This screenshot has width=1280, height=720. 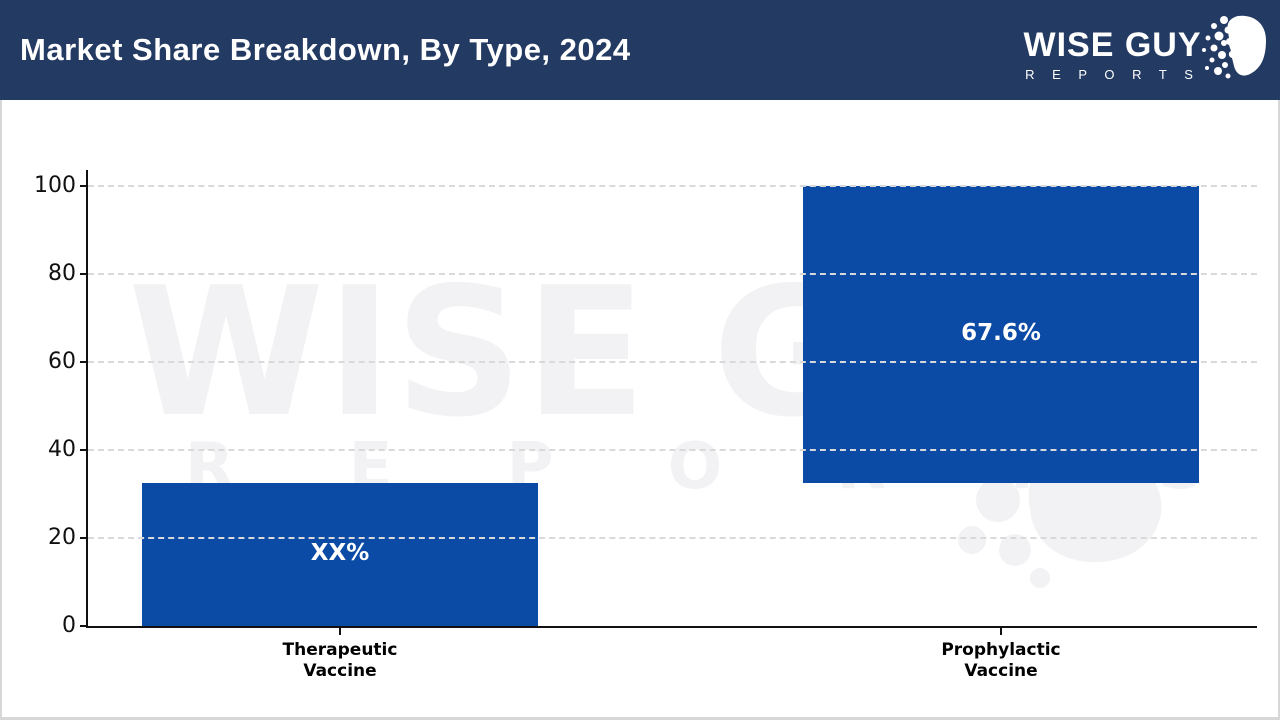 I want to click on y-axis-tick-label: 40, so click(x=62, y=449).